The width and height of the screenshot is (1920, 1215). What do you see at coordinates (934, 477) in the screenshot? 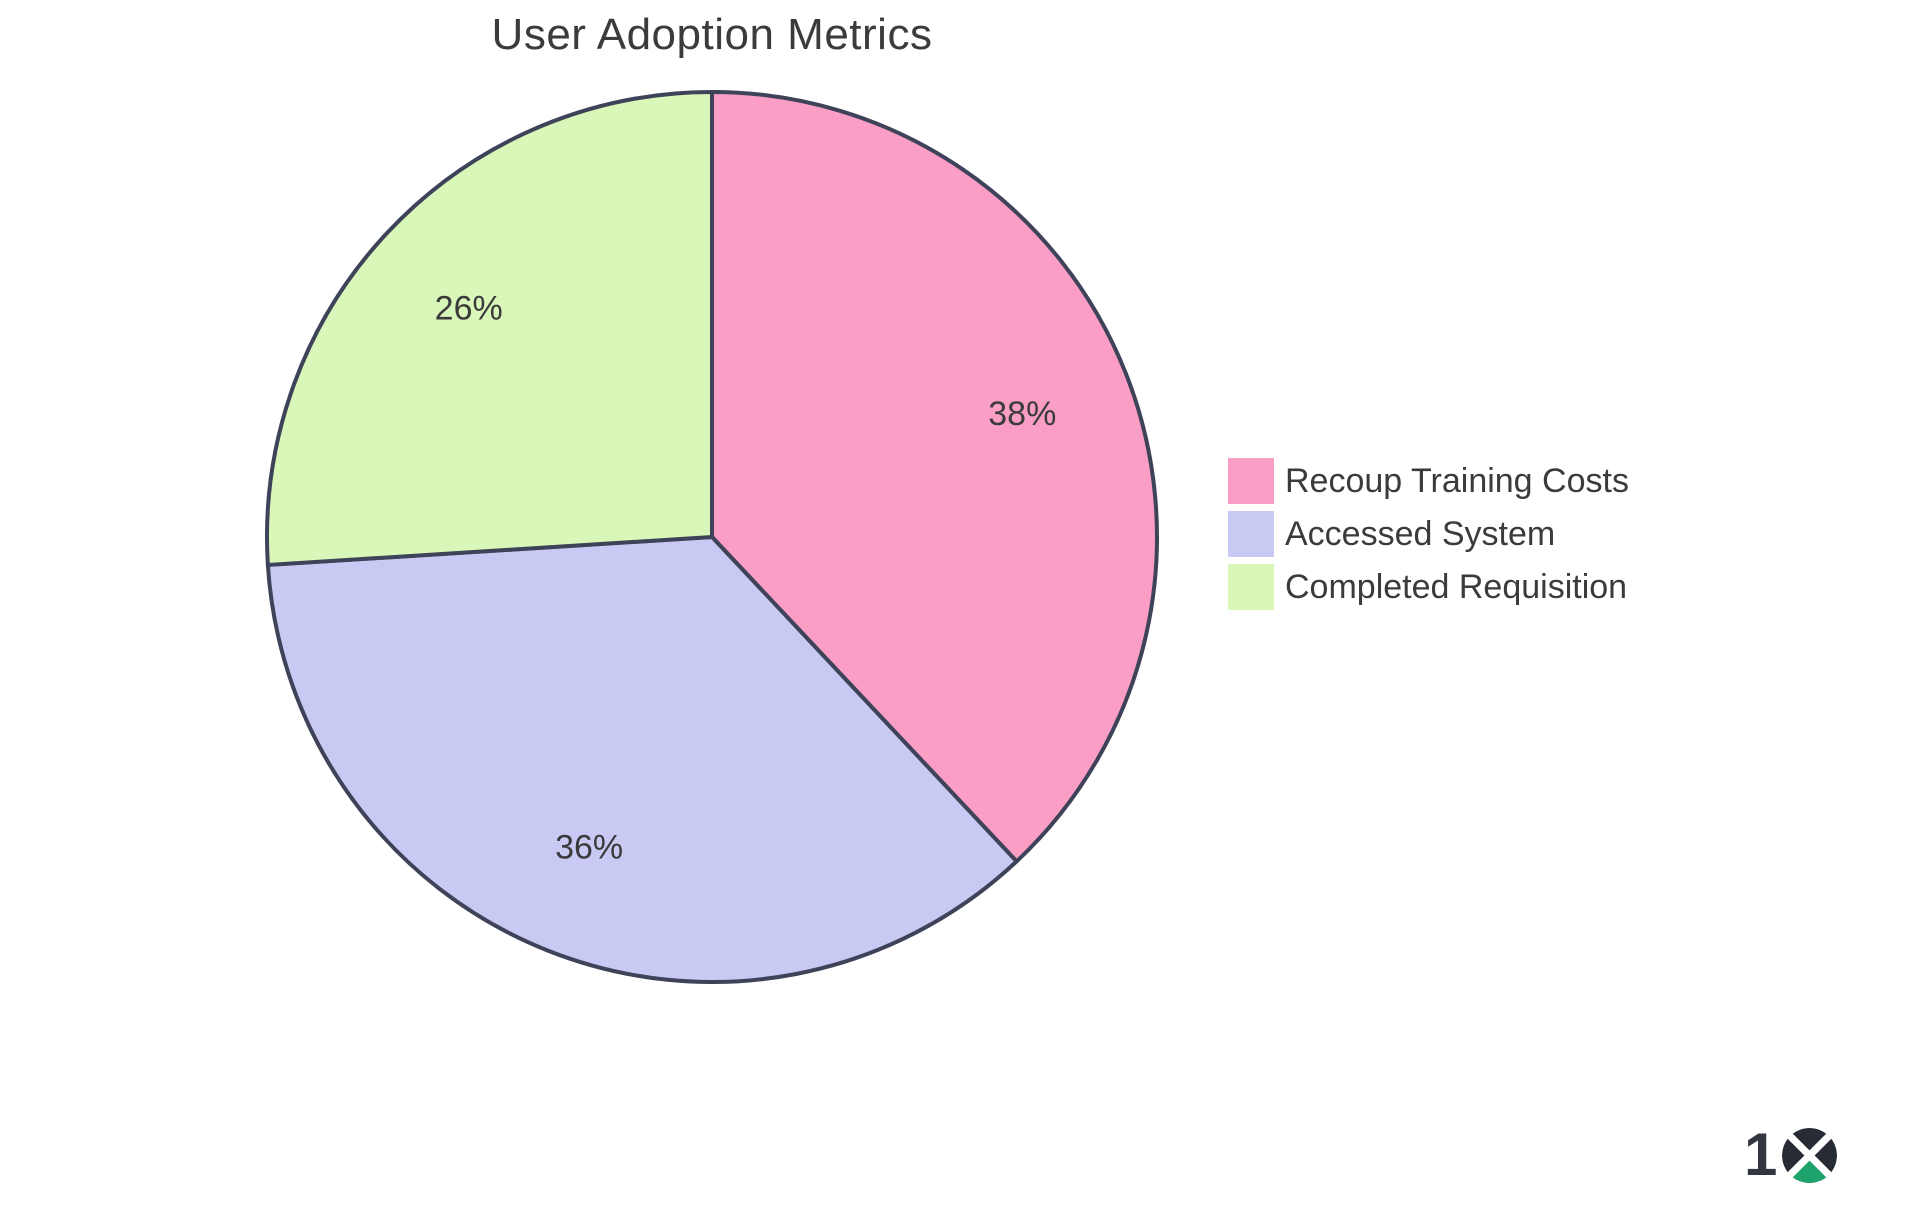
I see `pie-slice-recoup-training-costs` at bounding box center [934, 477].